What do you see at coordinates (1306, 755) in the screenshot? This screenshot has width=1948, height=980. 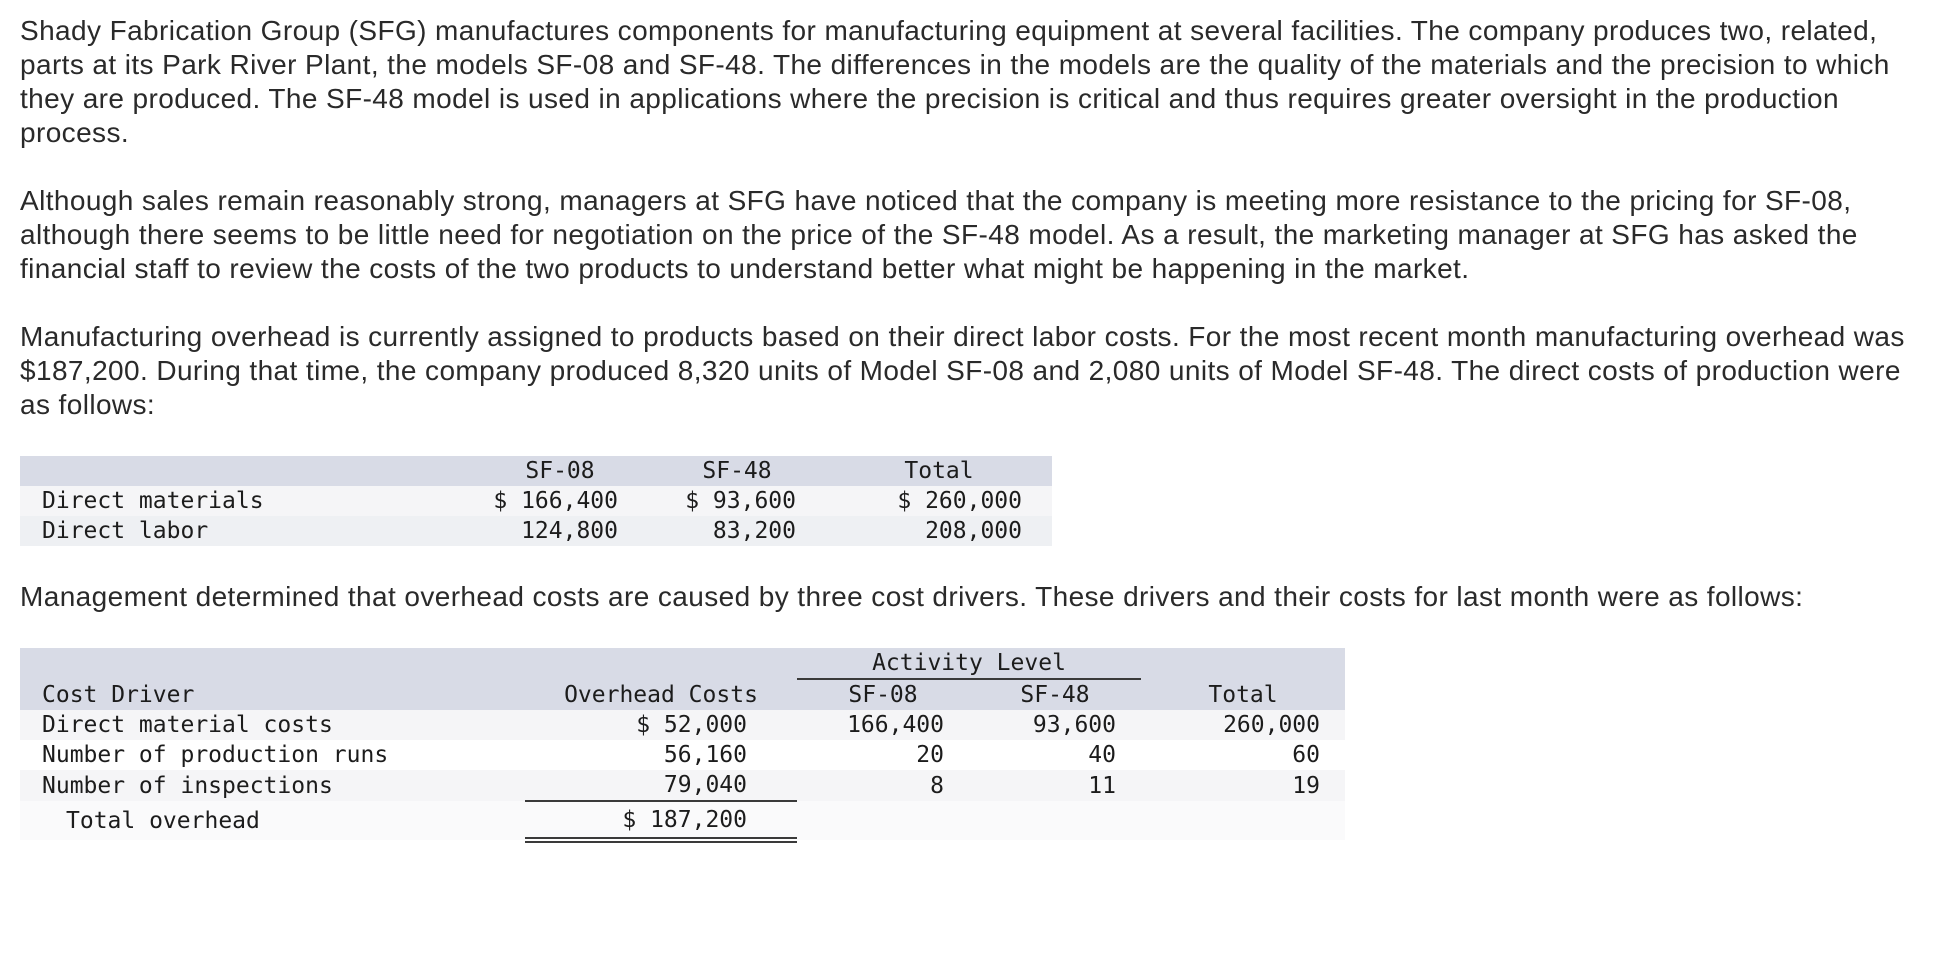 I see `table-cell-total: 60` at bounding box center [1306, 755].